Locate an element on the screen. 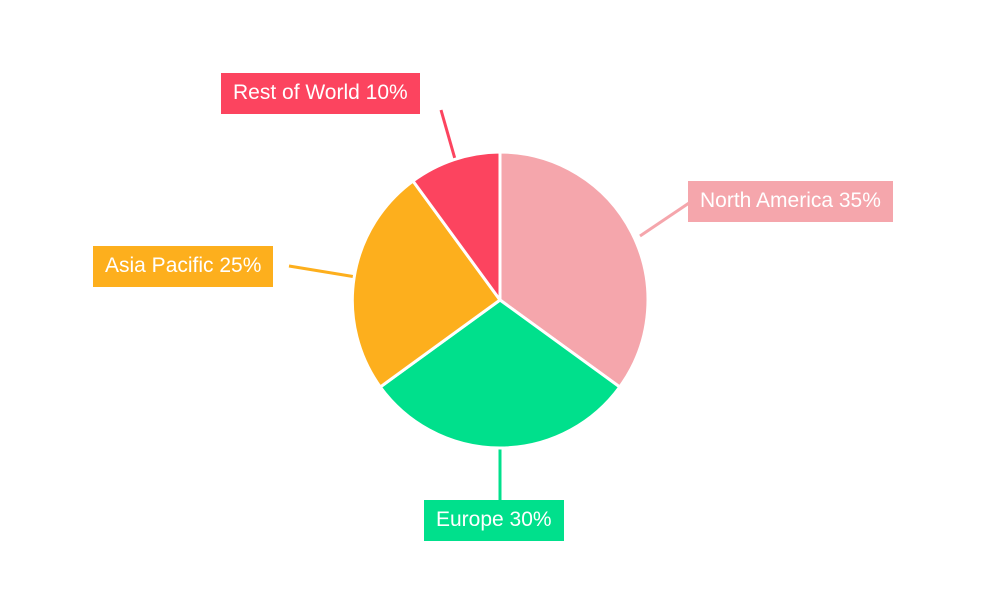 This screenshot has height=600, width=1000. pie-label-north-america: North America 35% is located at coordinates (790, 201).